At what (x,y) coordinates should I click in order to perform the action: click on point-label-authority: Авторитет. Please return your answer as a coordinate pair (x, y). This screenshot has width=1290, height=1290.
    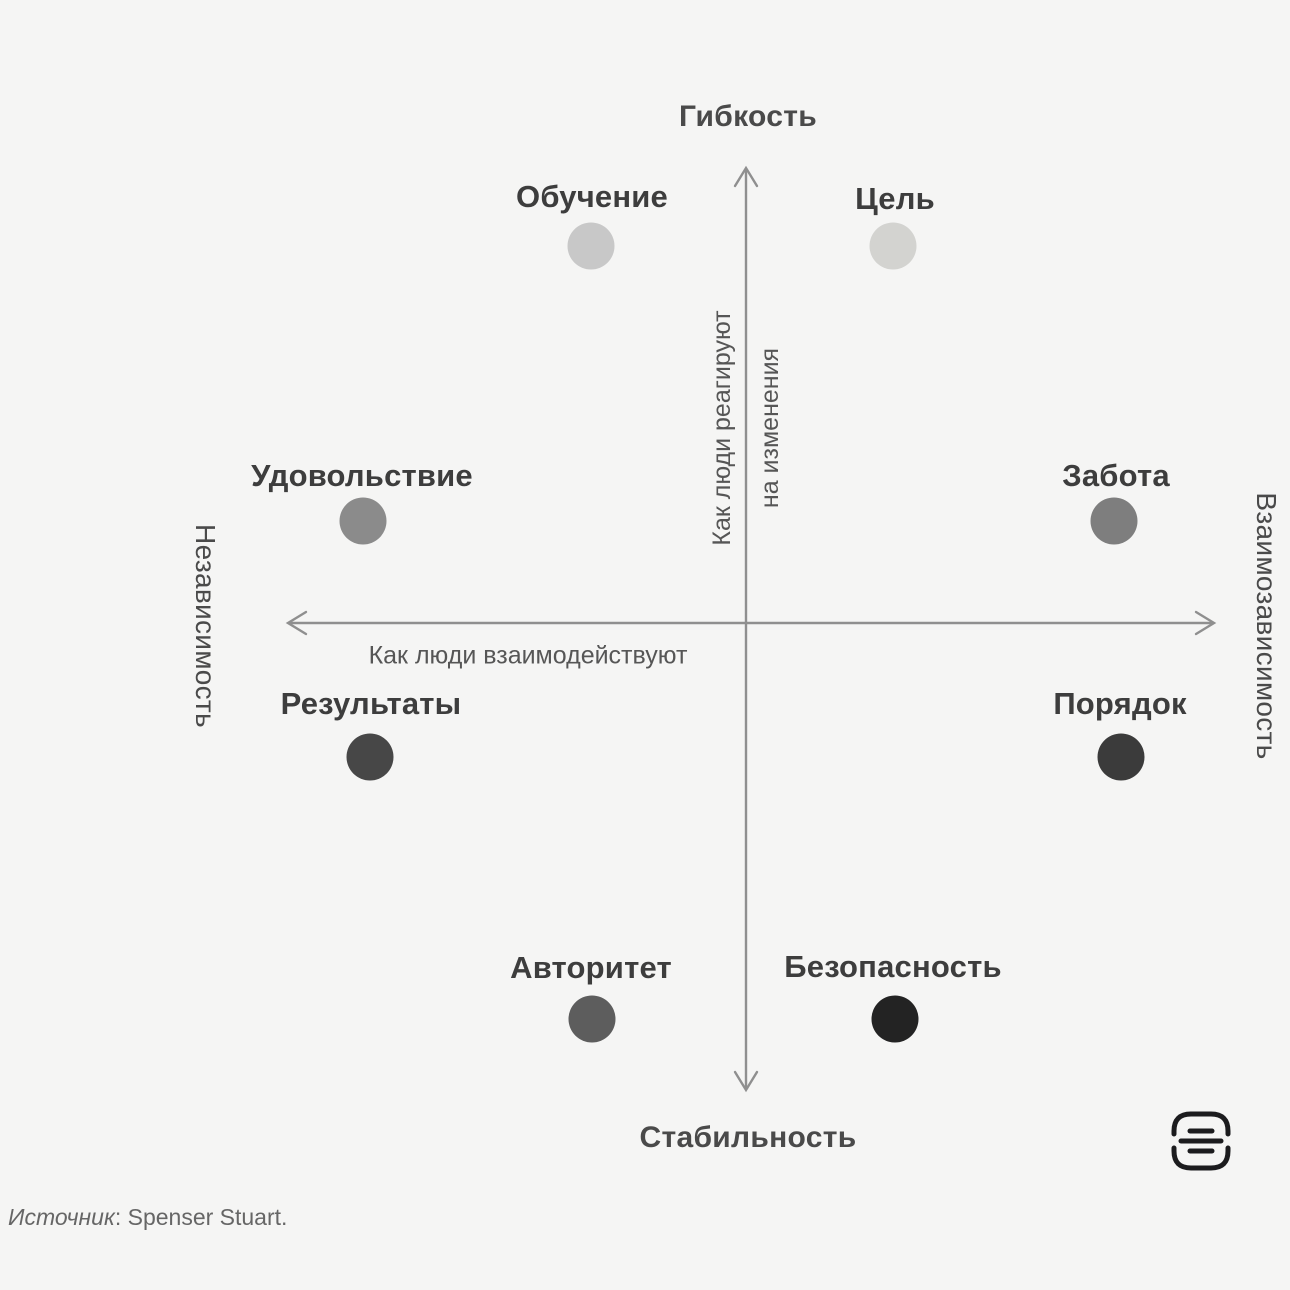
    Looking at the image, I should click on (591, 967).